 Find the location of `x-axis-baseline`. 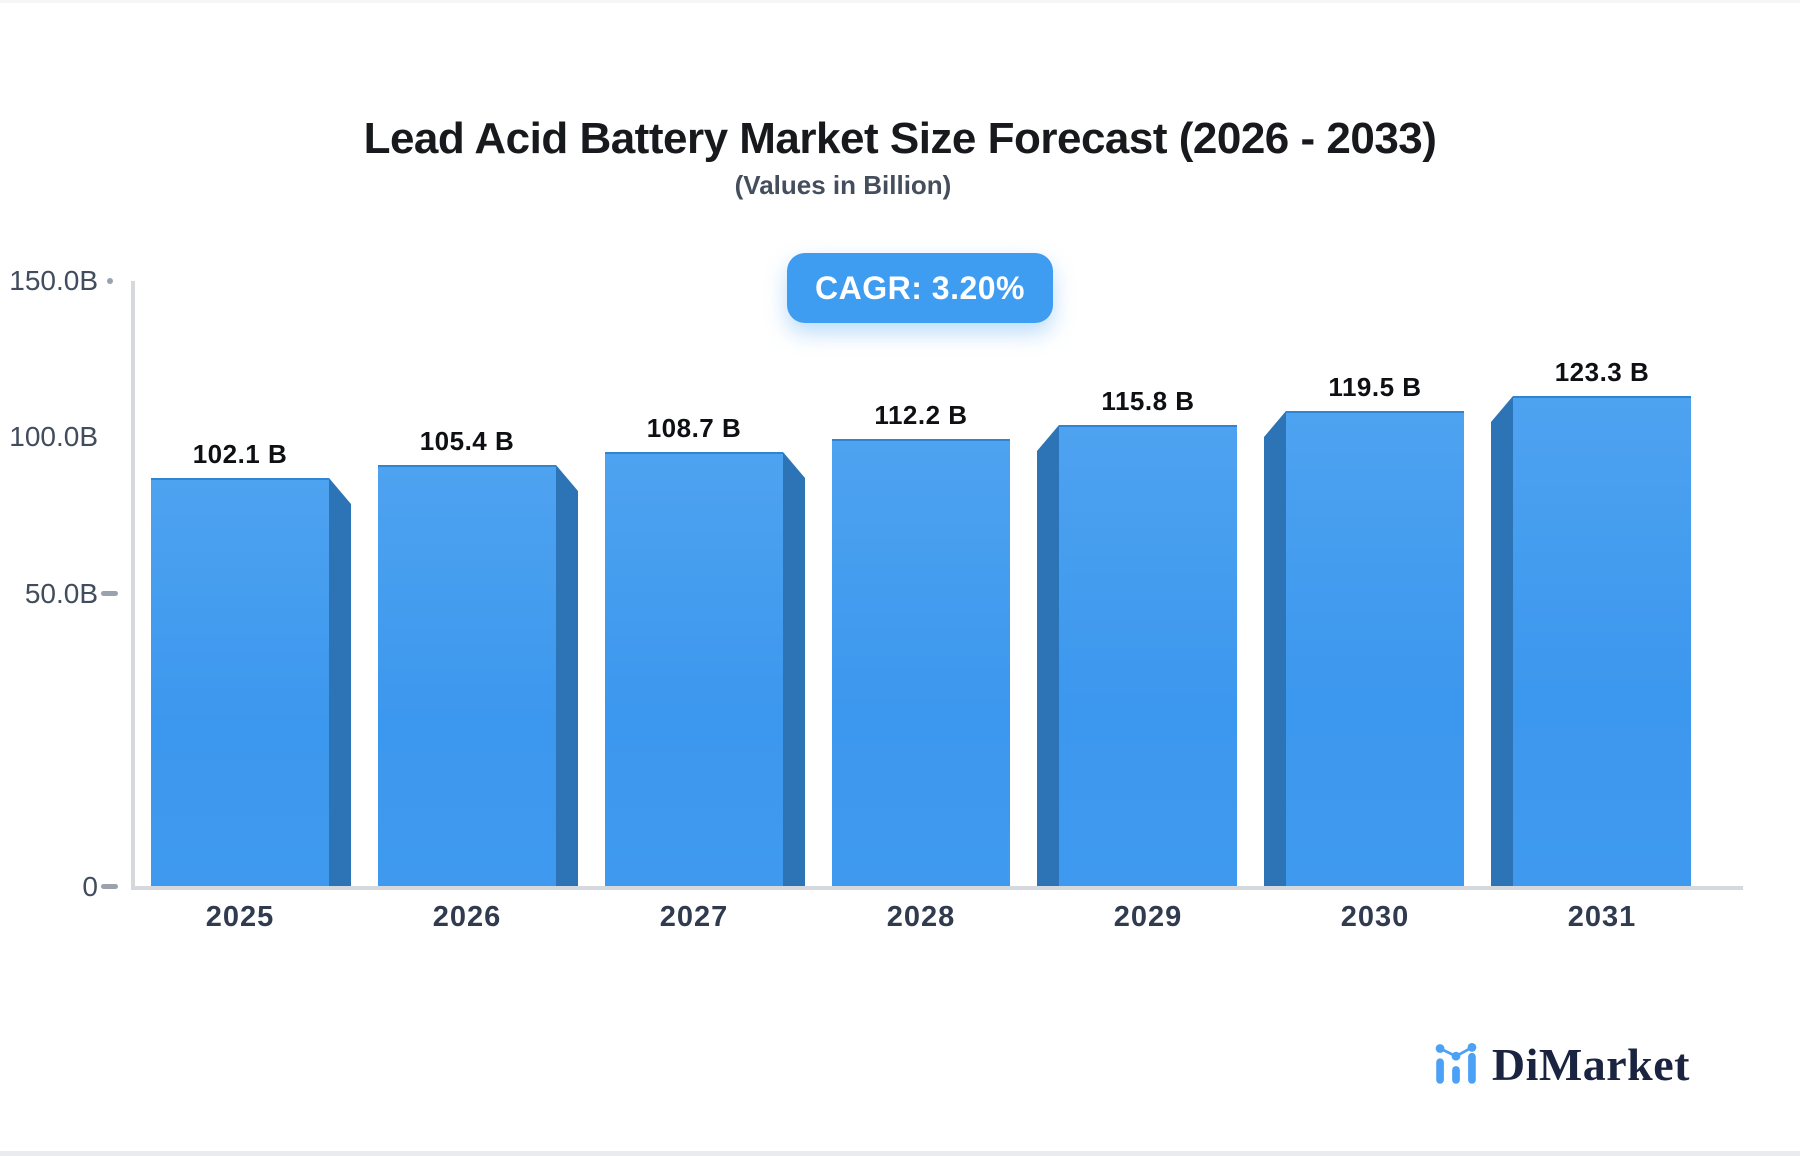

x-axis-baseline is located at coordinates (937, 888).